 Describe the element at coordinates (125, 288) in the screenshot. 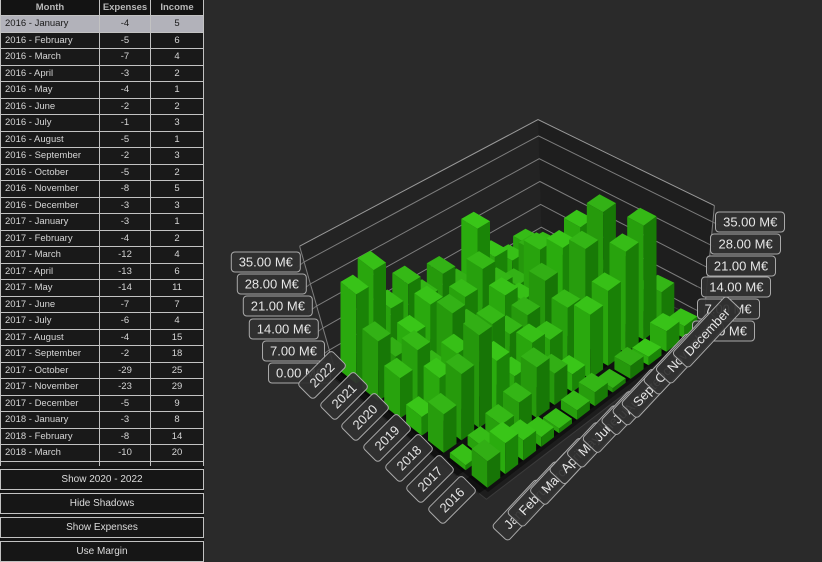

I see `table-cell: -14` at that location.